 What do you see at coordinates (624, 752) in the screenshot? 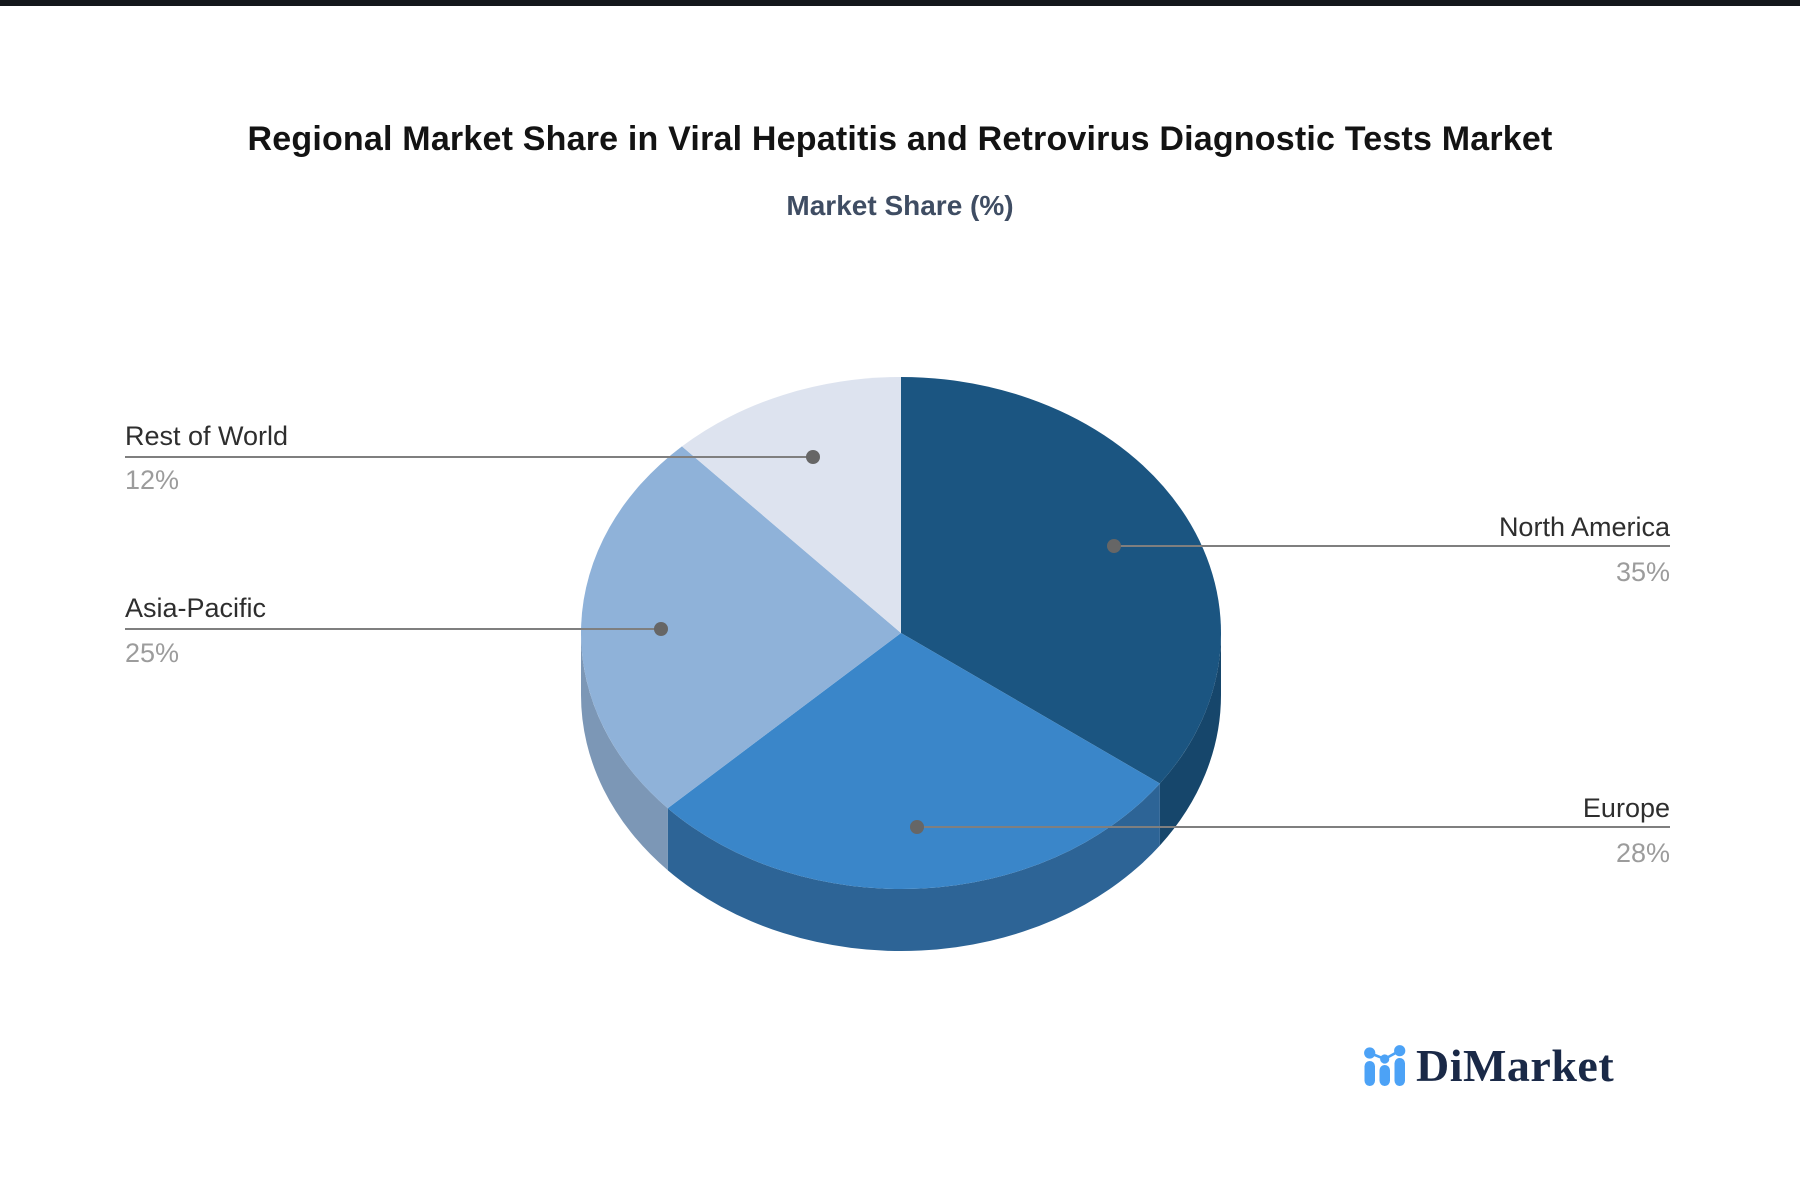
I see `pie-side-asia-pacific` at bounding box center [624, 752].